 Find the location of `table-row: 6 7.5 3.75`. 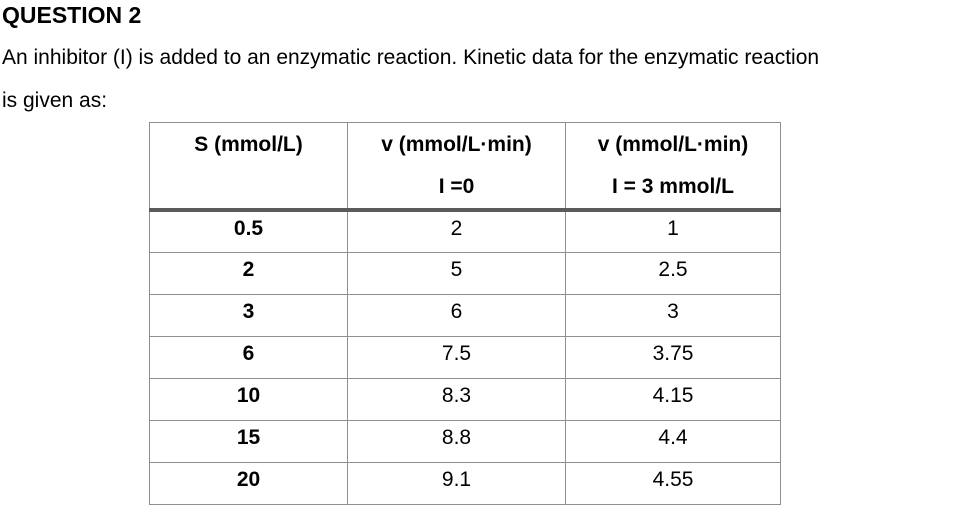

table-row: 6 7.5 3.75 is located at coordinates (465, 357).